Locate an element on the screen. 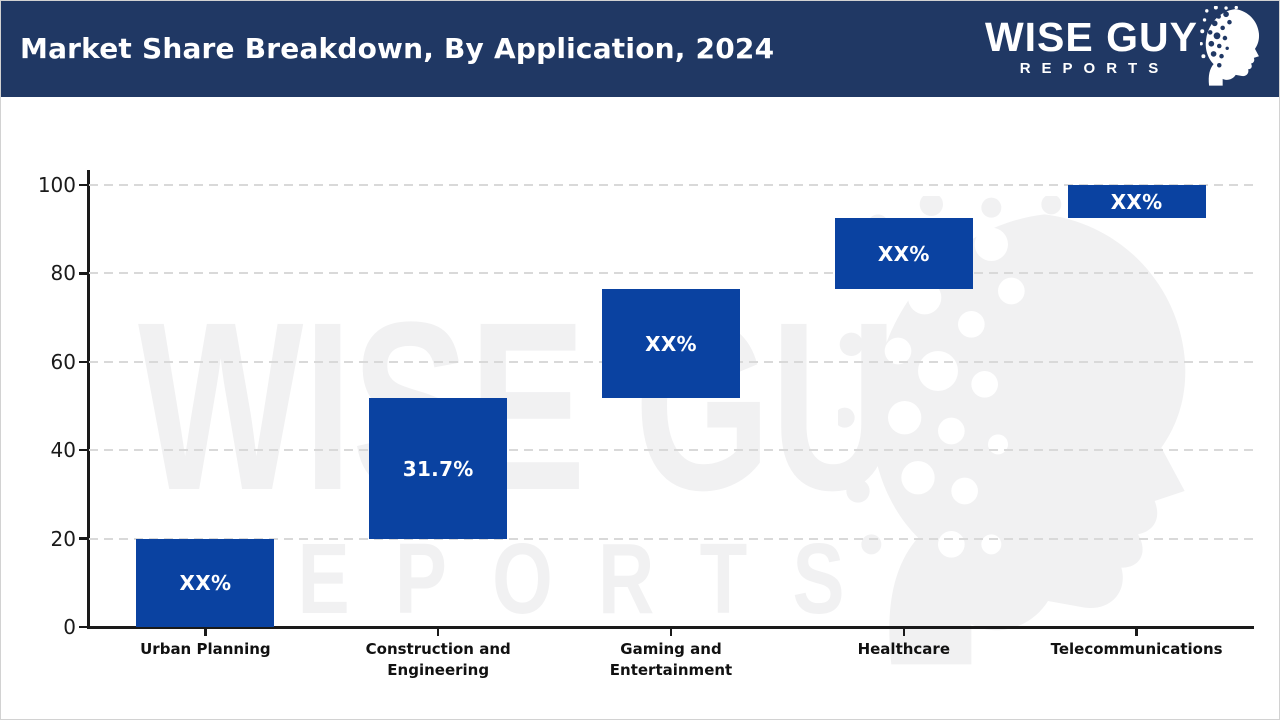  bar-value-label-telecommunications: XX% is located at coordinates (1136, 201).